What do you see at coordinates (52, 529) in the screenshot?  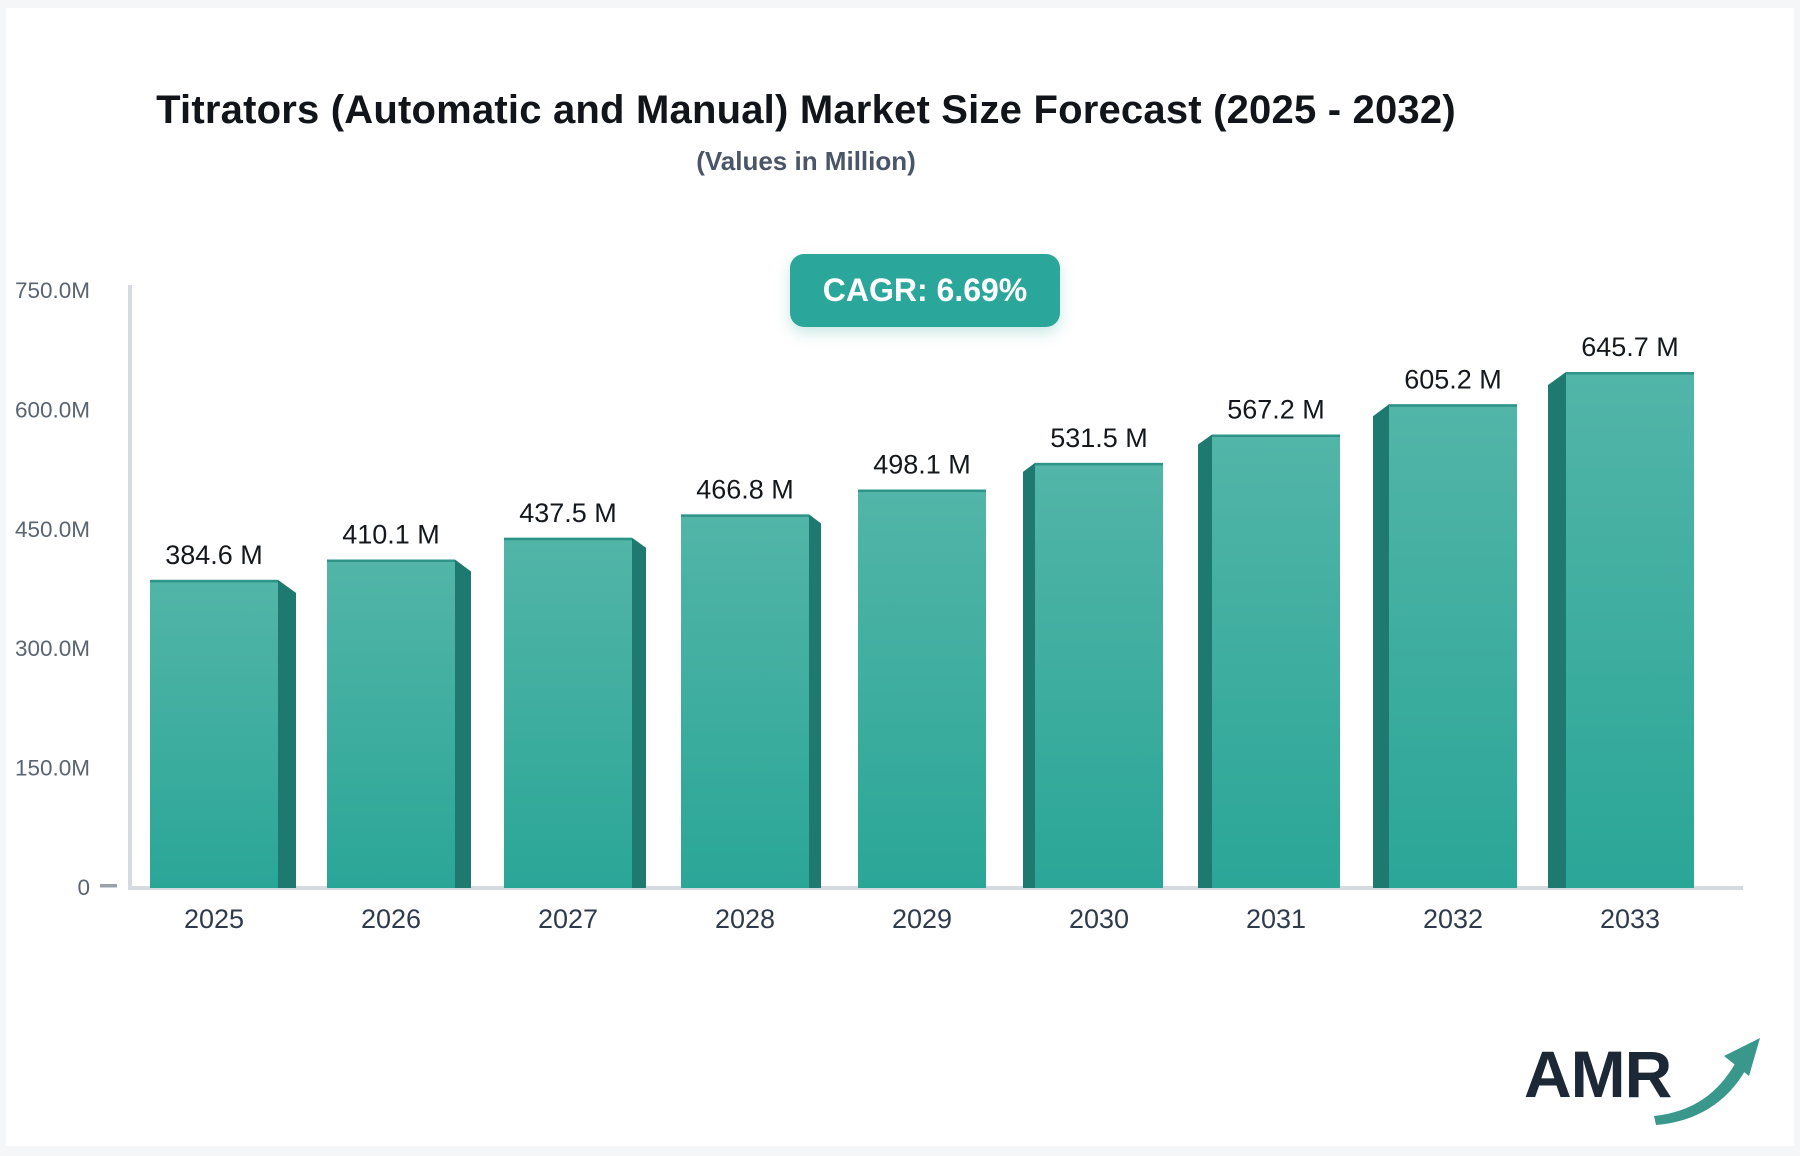 I see `y-tick-label: 450.0M` at bounding box center [52, 529].